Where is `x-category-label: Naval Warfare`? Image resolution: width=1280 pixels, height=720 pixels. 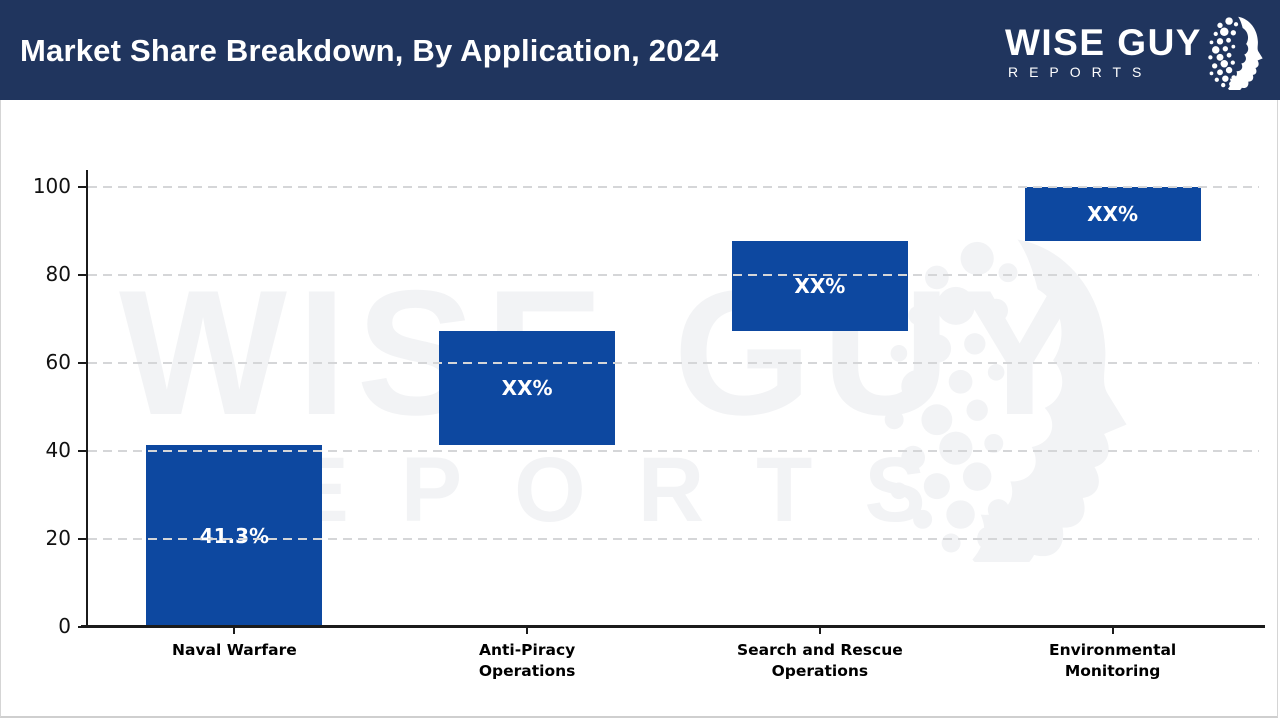
x-category-label: Naval Warfare is located at coordinates (234, 650).